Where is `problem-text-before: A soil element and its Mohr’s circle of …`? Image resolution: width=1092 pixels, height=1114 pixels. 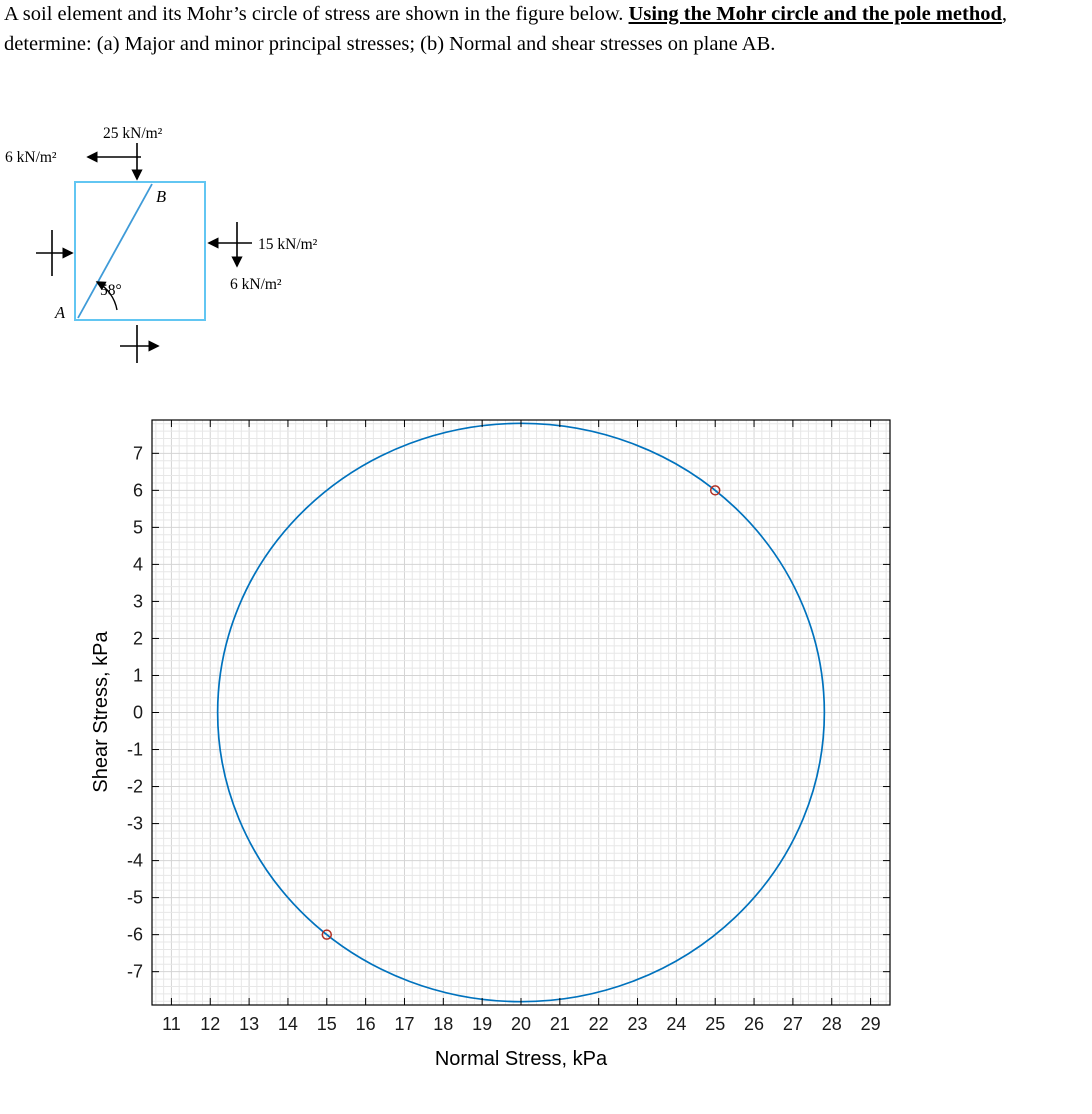 problem-text-before: A soil element and its Mohr’s circle of … is located at coordinates (316, 14).